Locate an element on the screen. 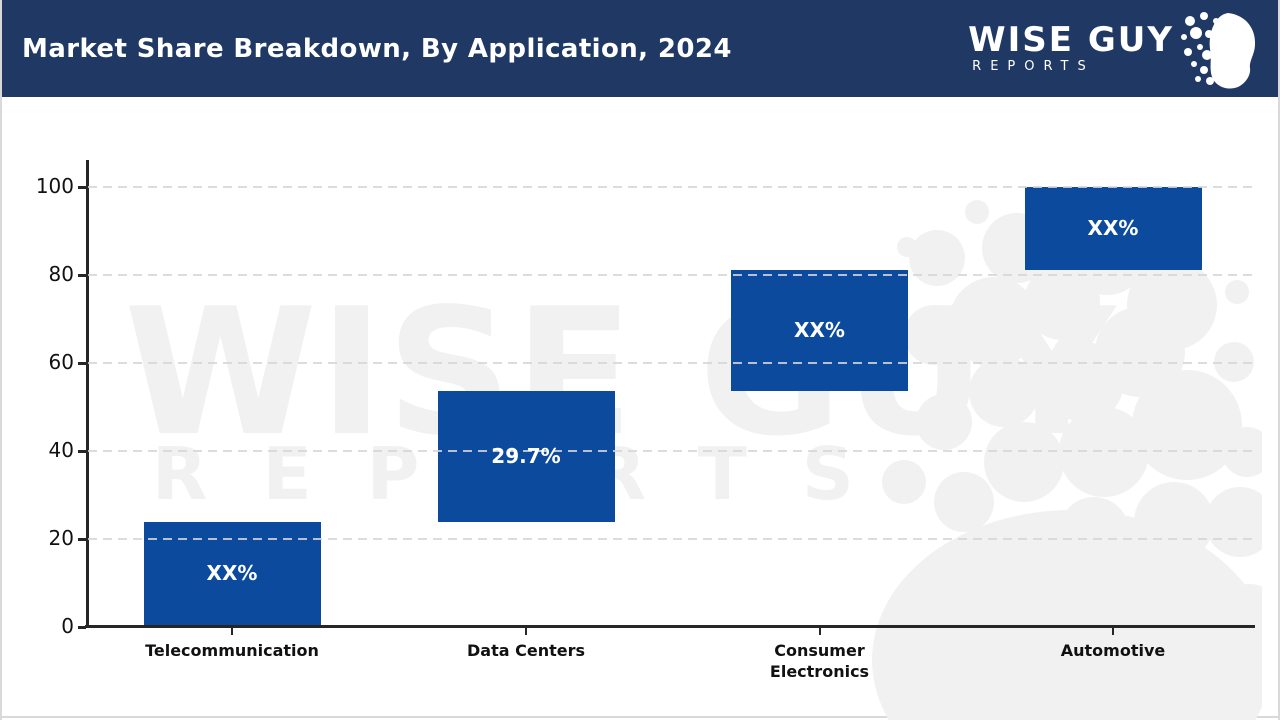  x-tick-mark-telecommunication is located at coordinates (232, 631).